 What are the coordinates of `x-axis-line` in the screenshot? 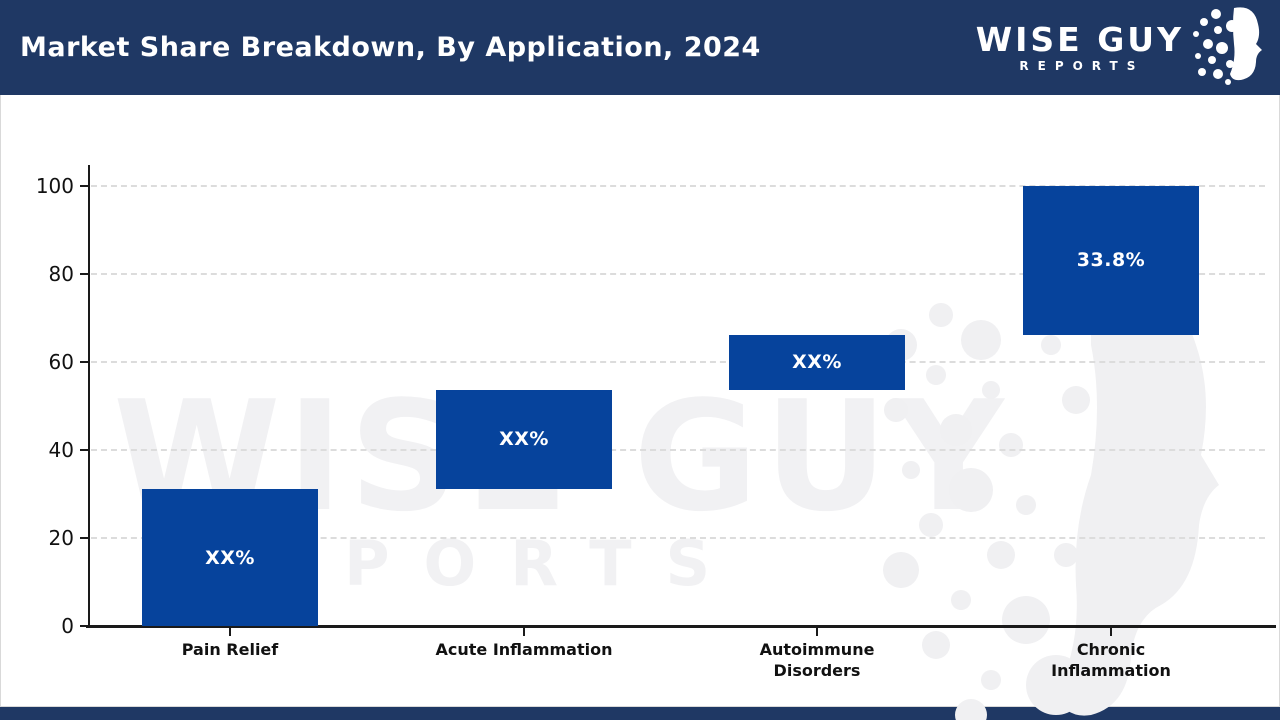 It's located at (681, 626).